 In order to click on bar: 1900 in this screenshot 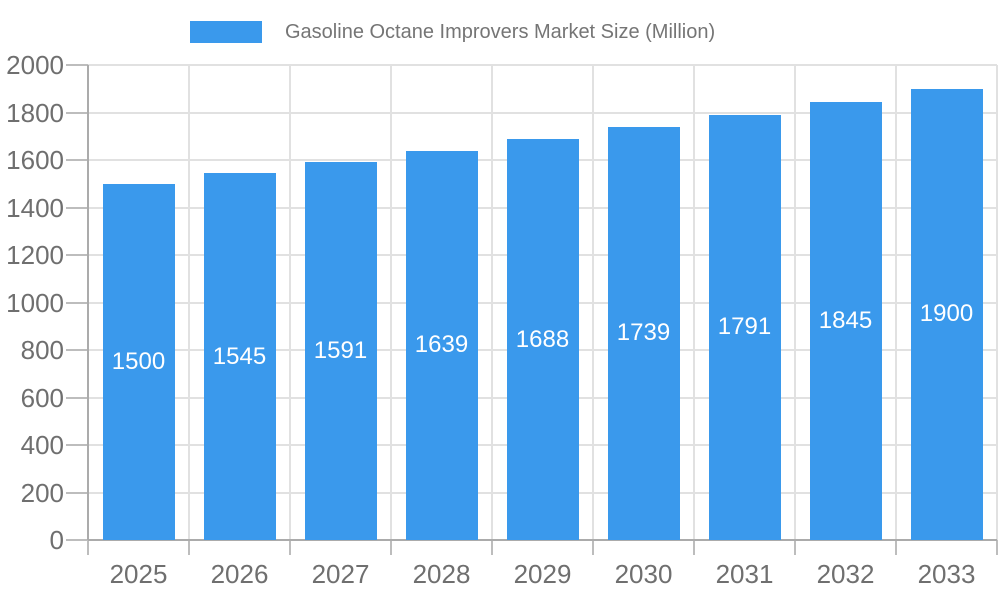, I will do `click(946, 314)`.